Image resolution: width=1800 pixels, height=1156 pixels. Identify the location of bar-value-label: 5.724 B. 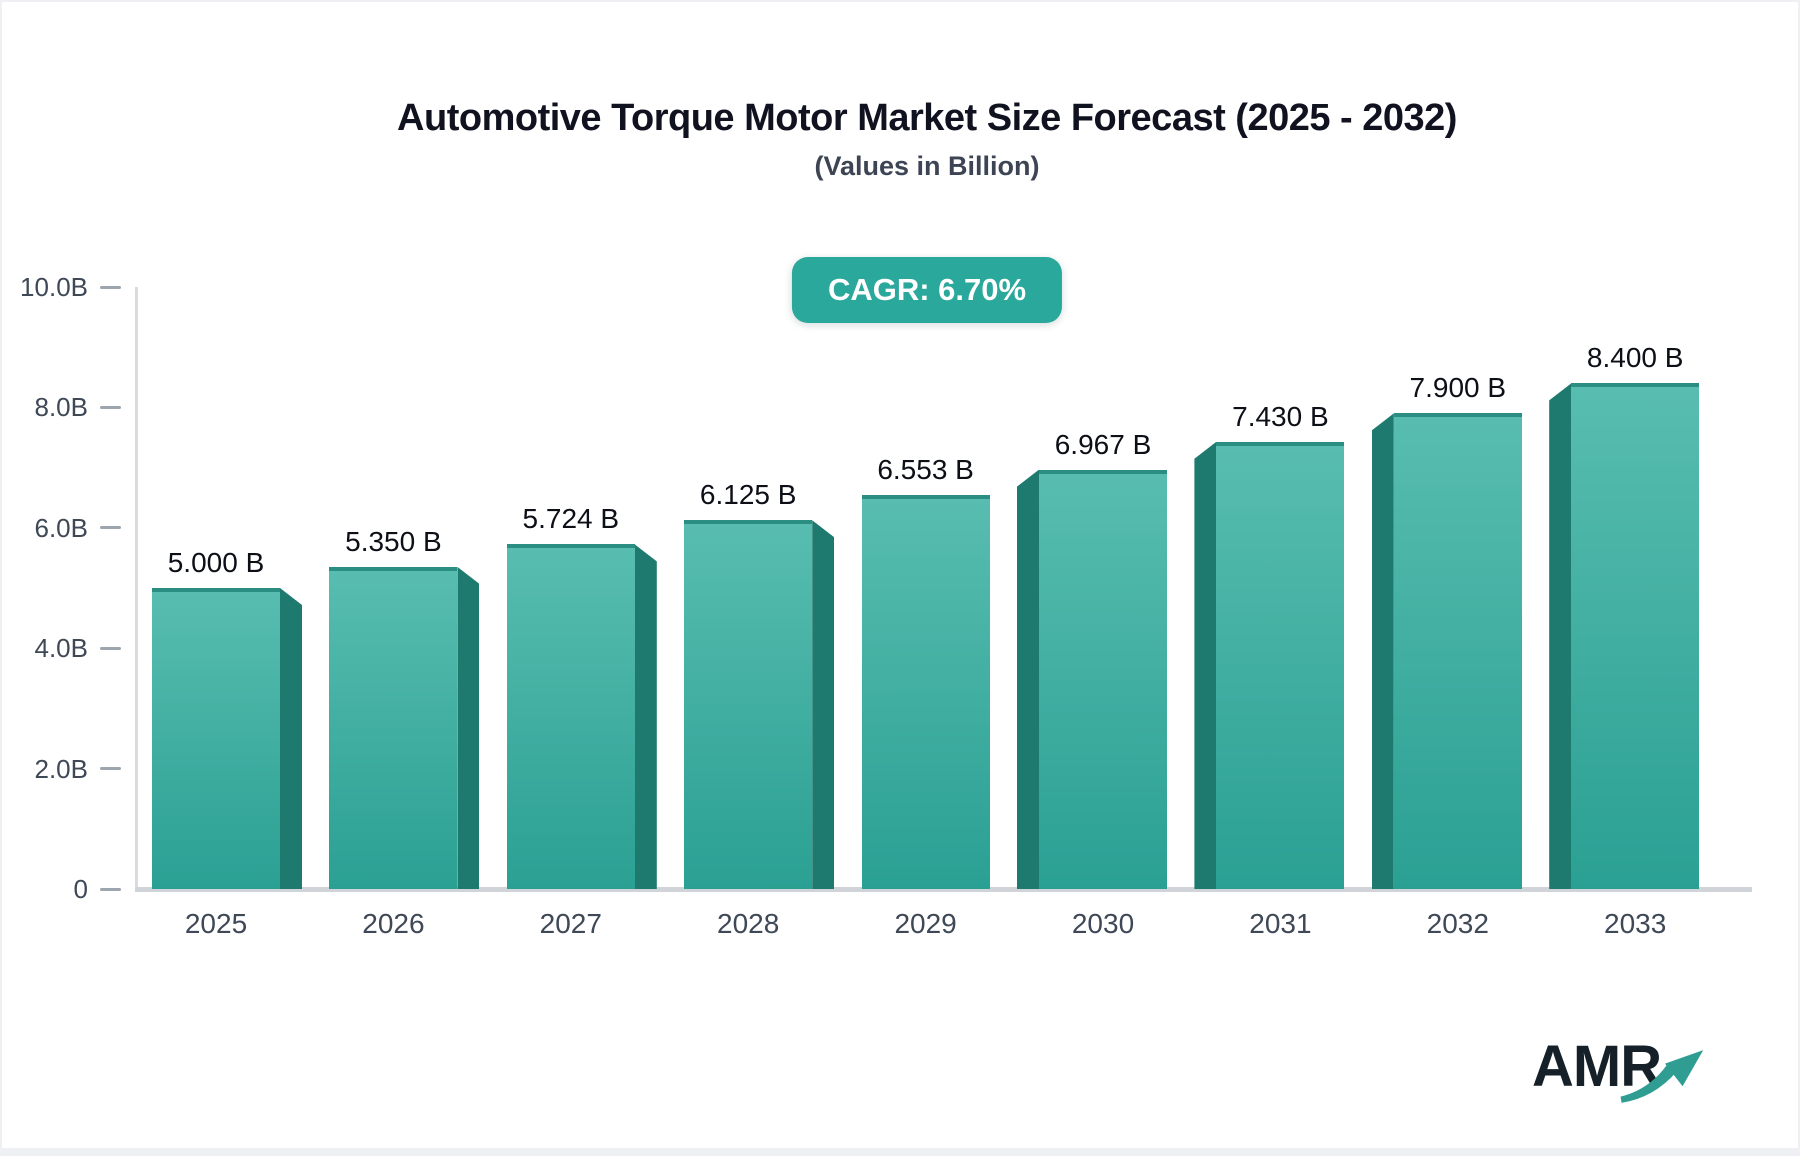
(571, 519).